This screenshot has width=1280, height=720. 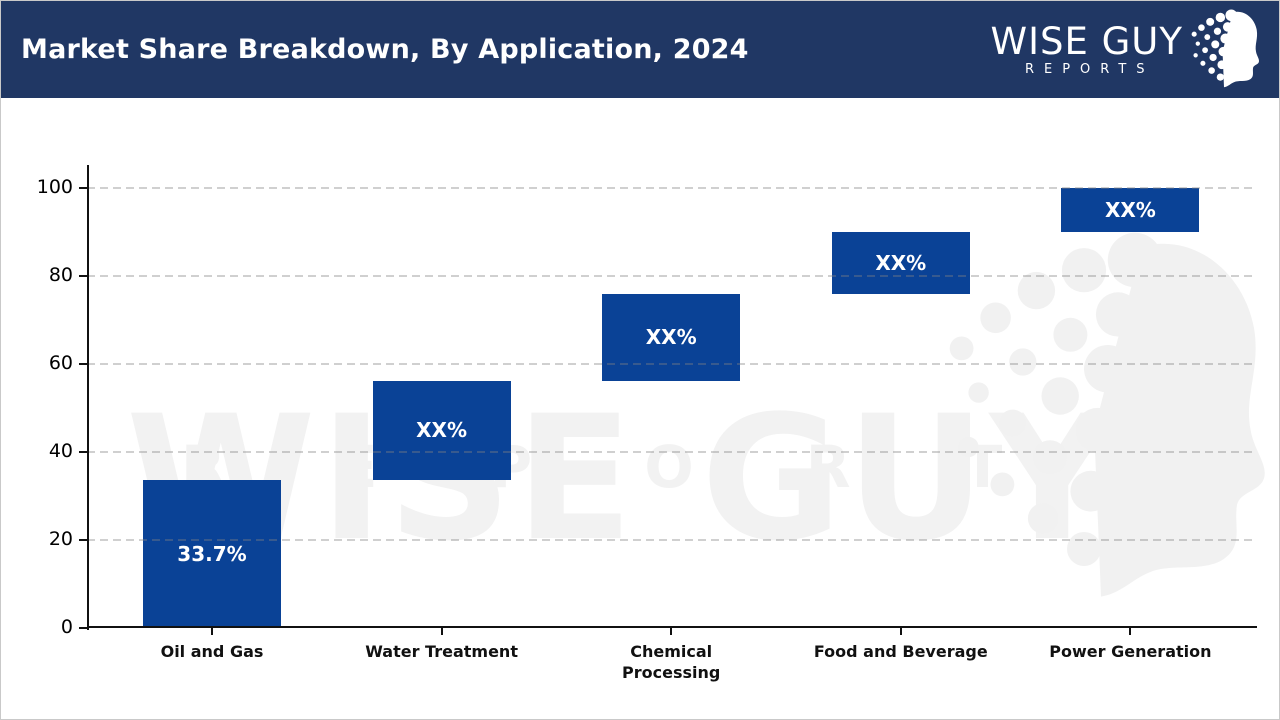 What do you see at coordinates (441, 651) in the screenshot?
I see `category-label: Water Treatment` at bounding box center [441, 651].